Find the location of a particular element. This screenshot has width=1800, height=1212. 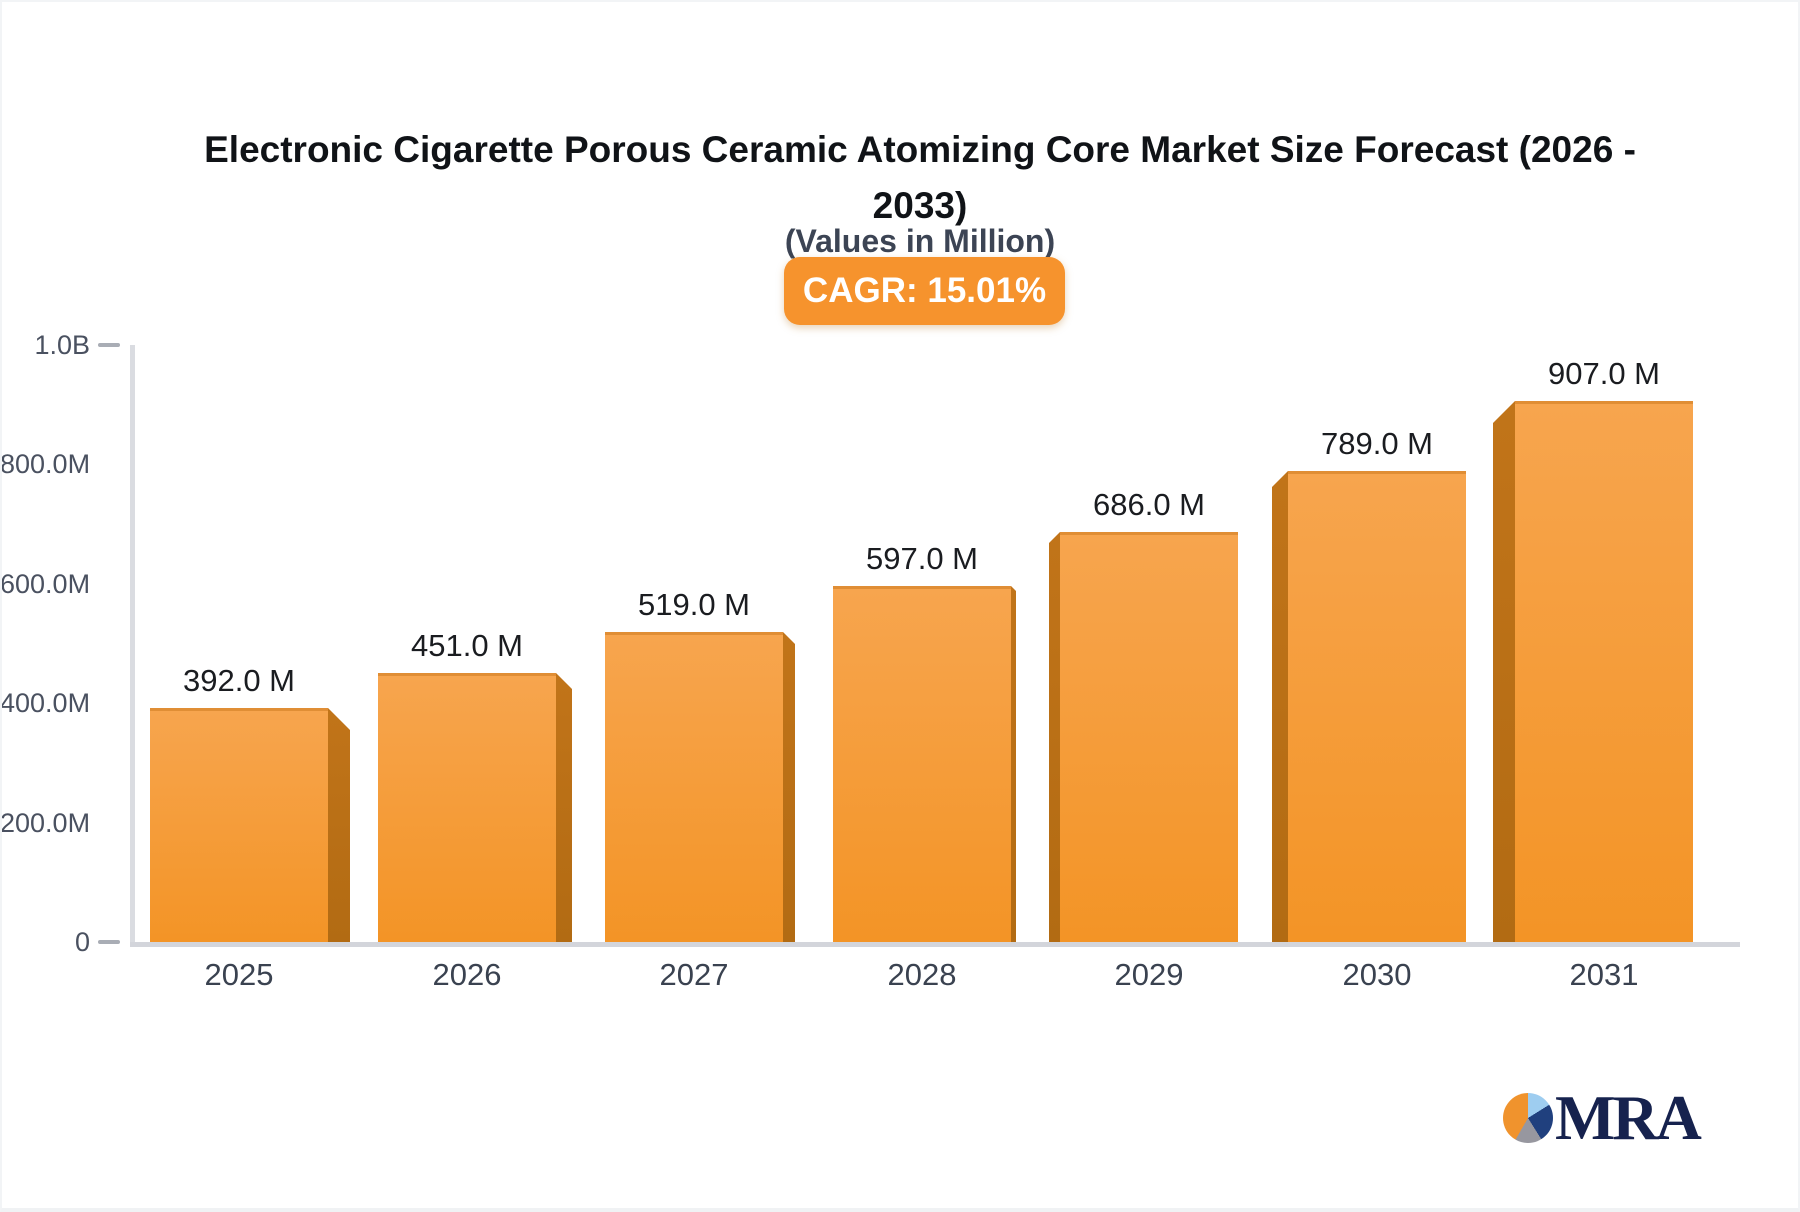

bar-value-label: 451.0 M is located at coordinates (466, 645).